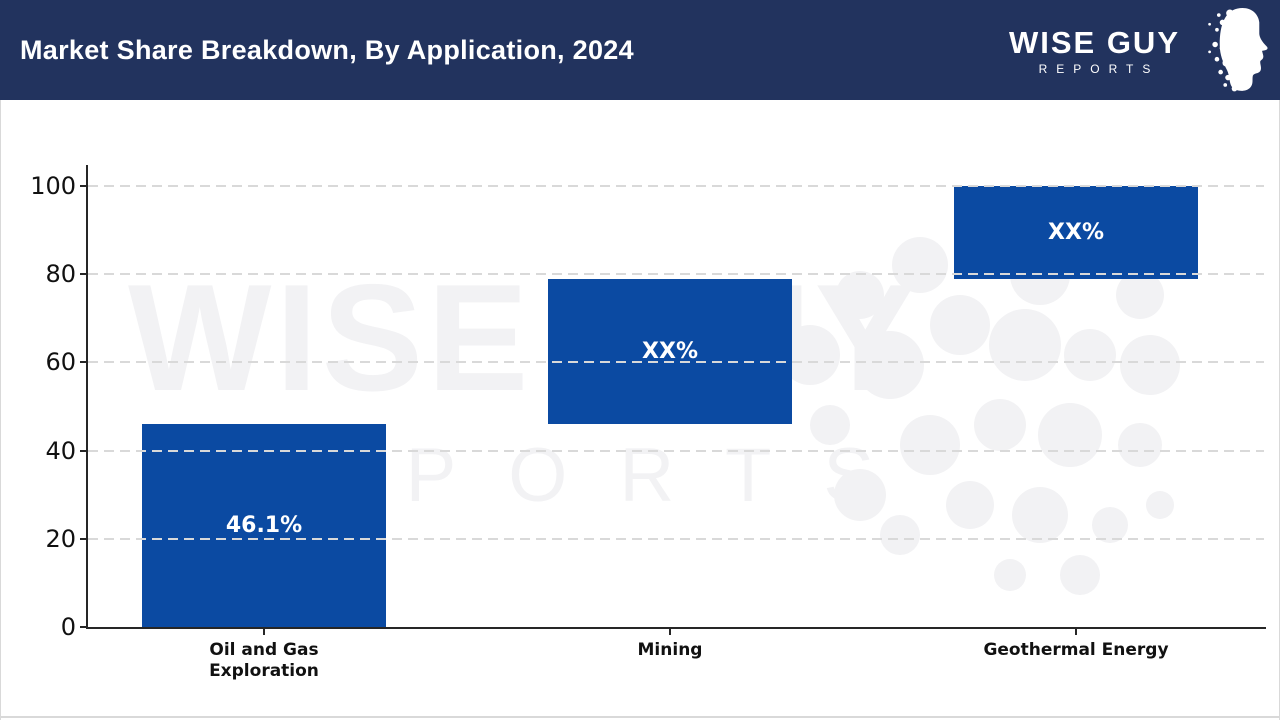 Image resolution: width=1280 pixels, height=720 pixels. I want to click on y-tick-label: 0, so click(68, 627).